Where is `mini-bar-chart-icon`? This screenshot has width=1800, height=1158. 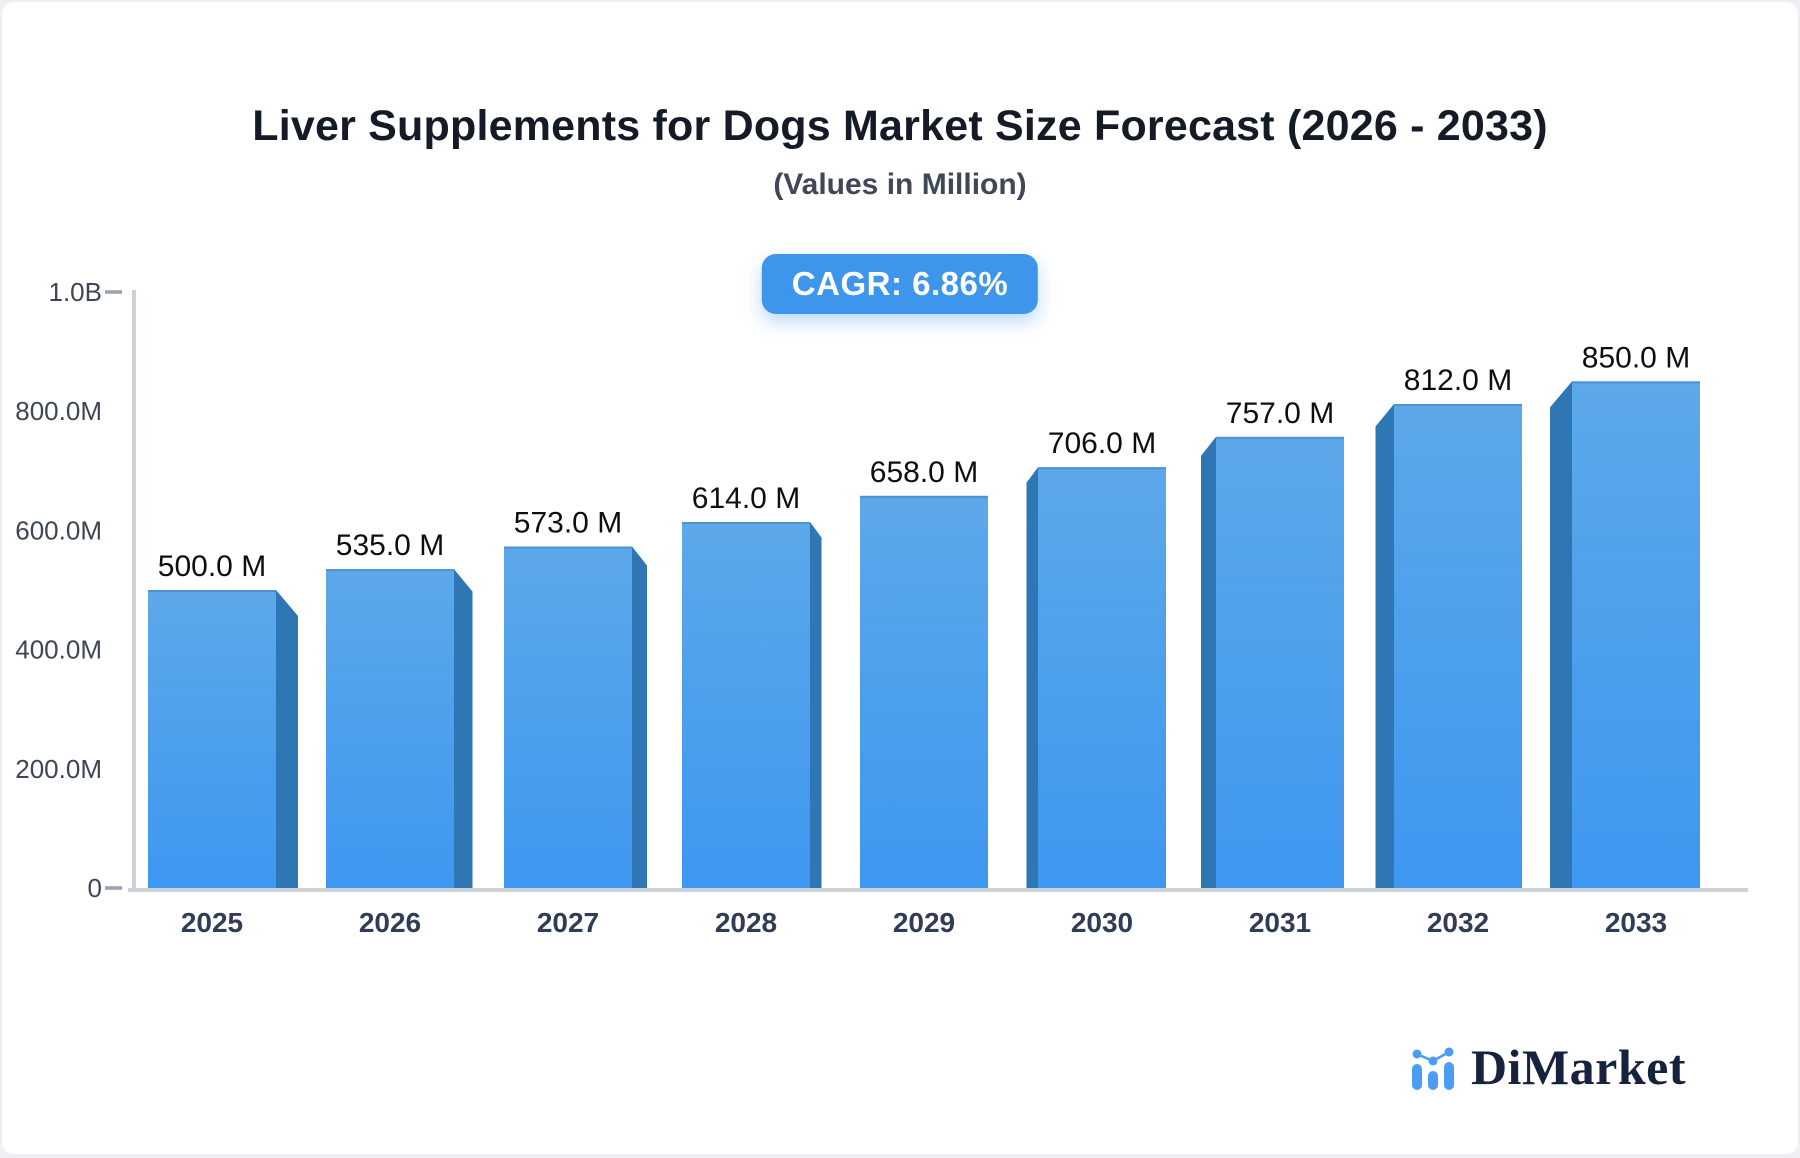 mini-bar-chart-icon is located at coordinates (1432, 1068).